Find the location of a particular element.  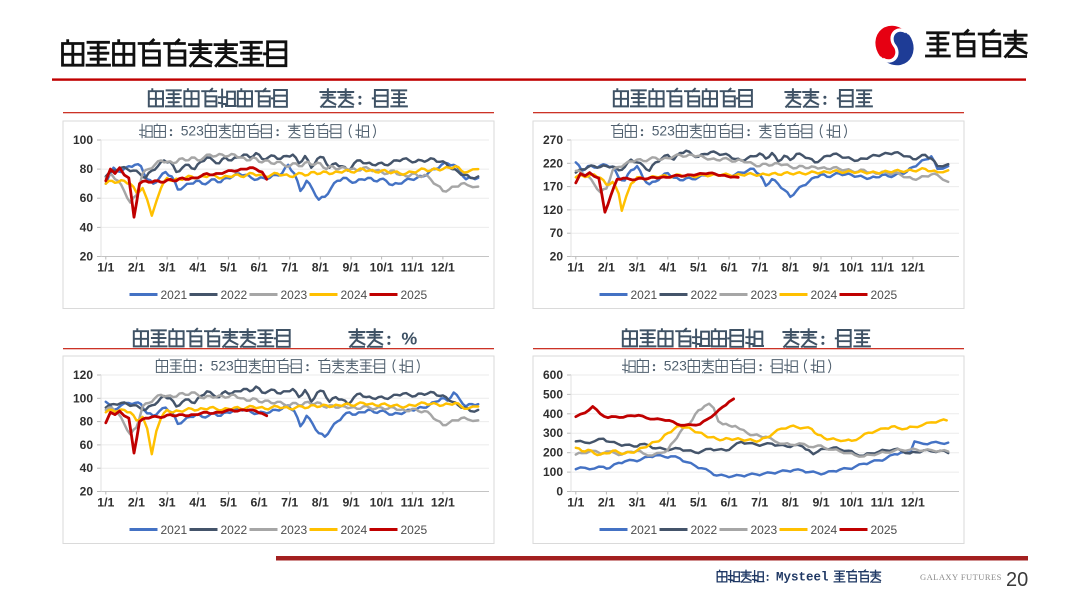

svg-text: 500 is located at coordinates (553, 394).